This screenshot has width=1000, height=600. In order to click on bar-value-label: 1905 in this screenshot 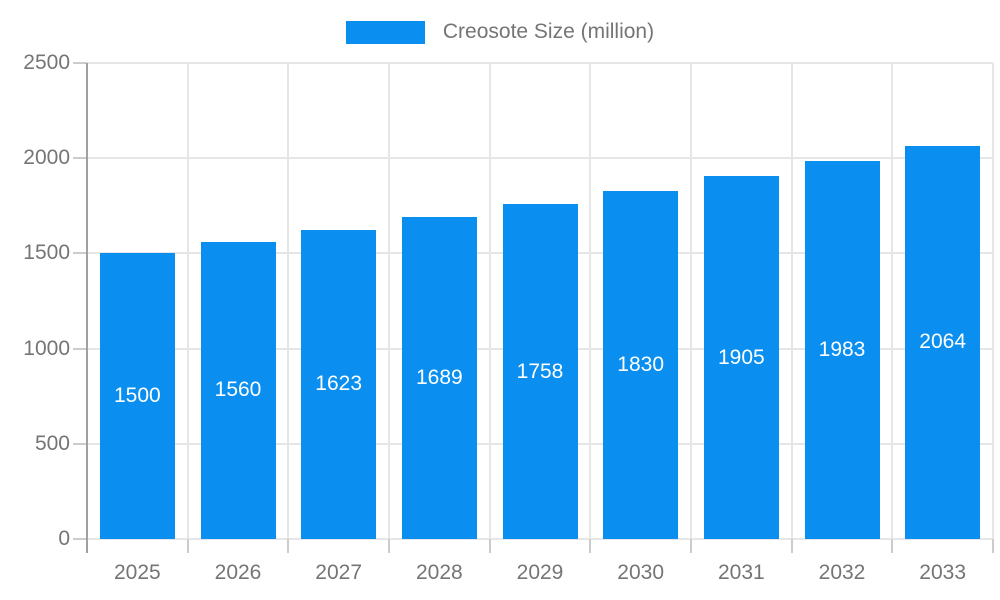, I will do `click(741, 357)`.